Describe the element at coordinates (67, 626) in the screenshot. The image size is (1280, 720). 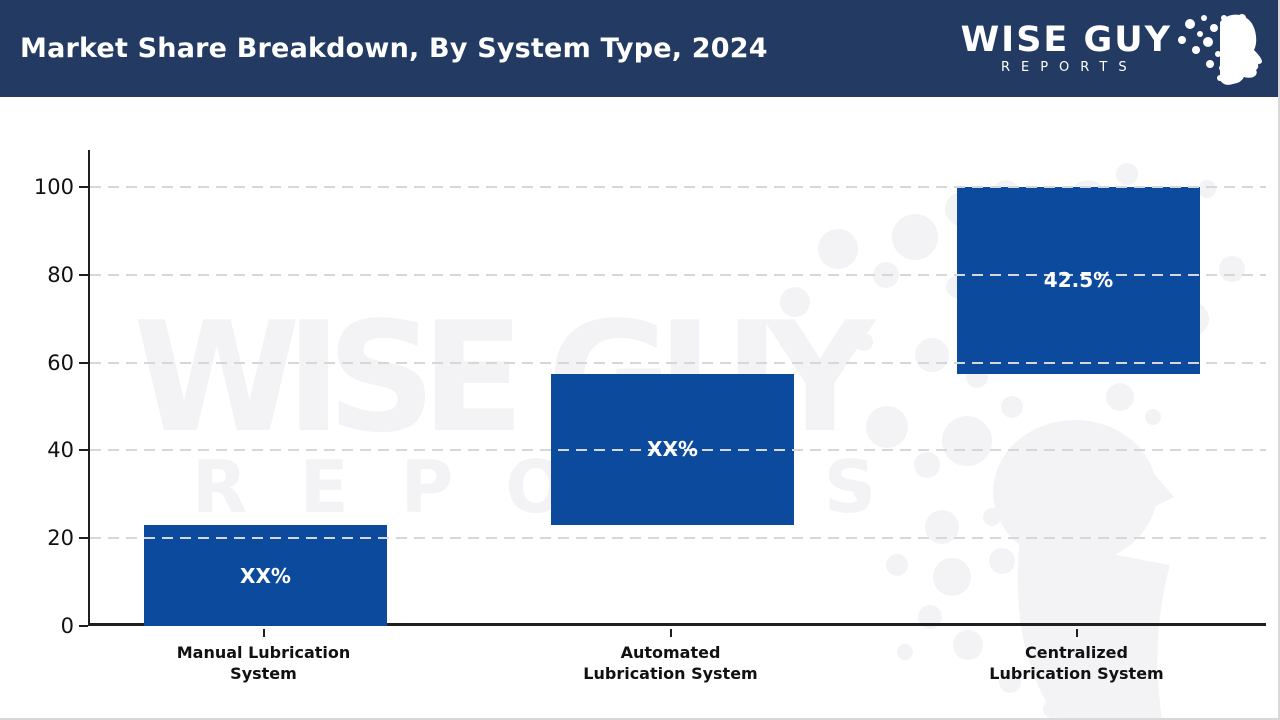
I see `y-tick-label-0: 0` at that location.